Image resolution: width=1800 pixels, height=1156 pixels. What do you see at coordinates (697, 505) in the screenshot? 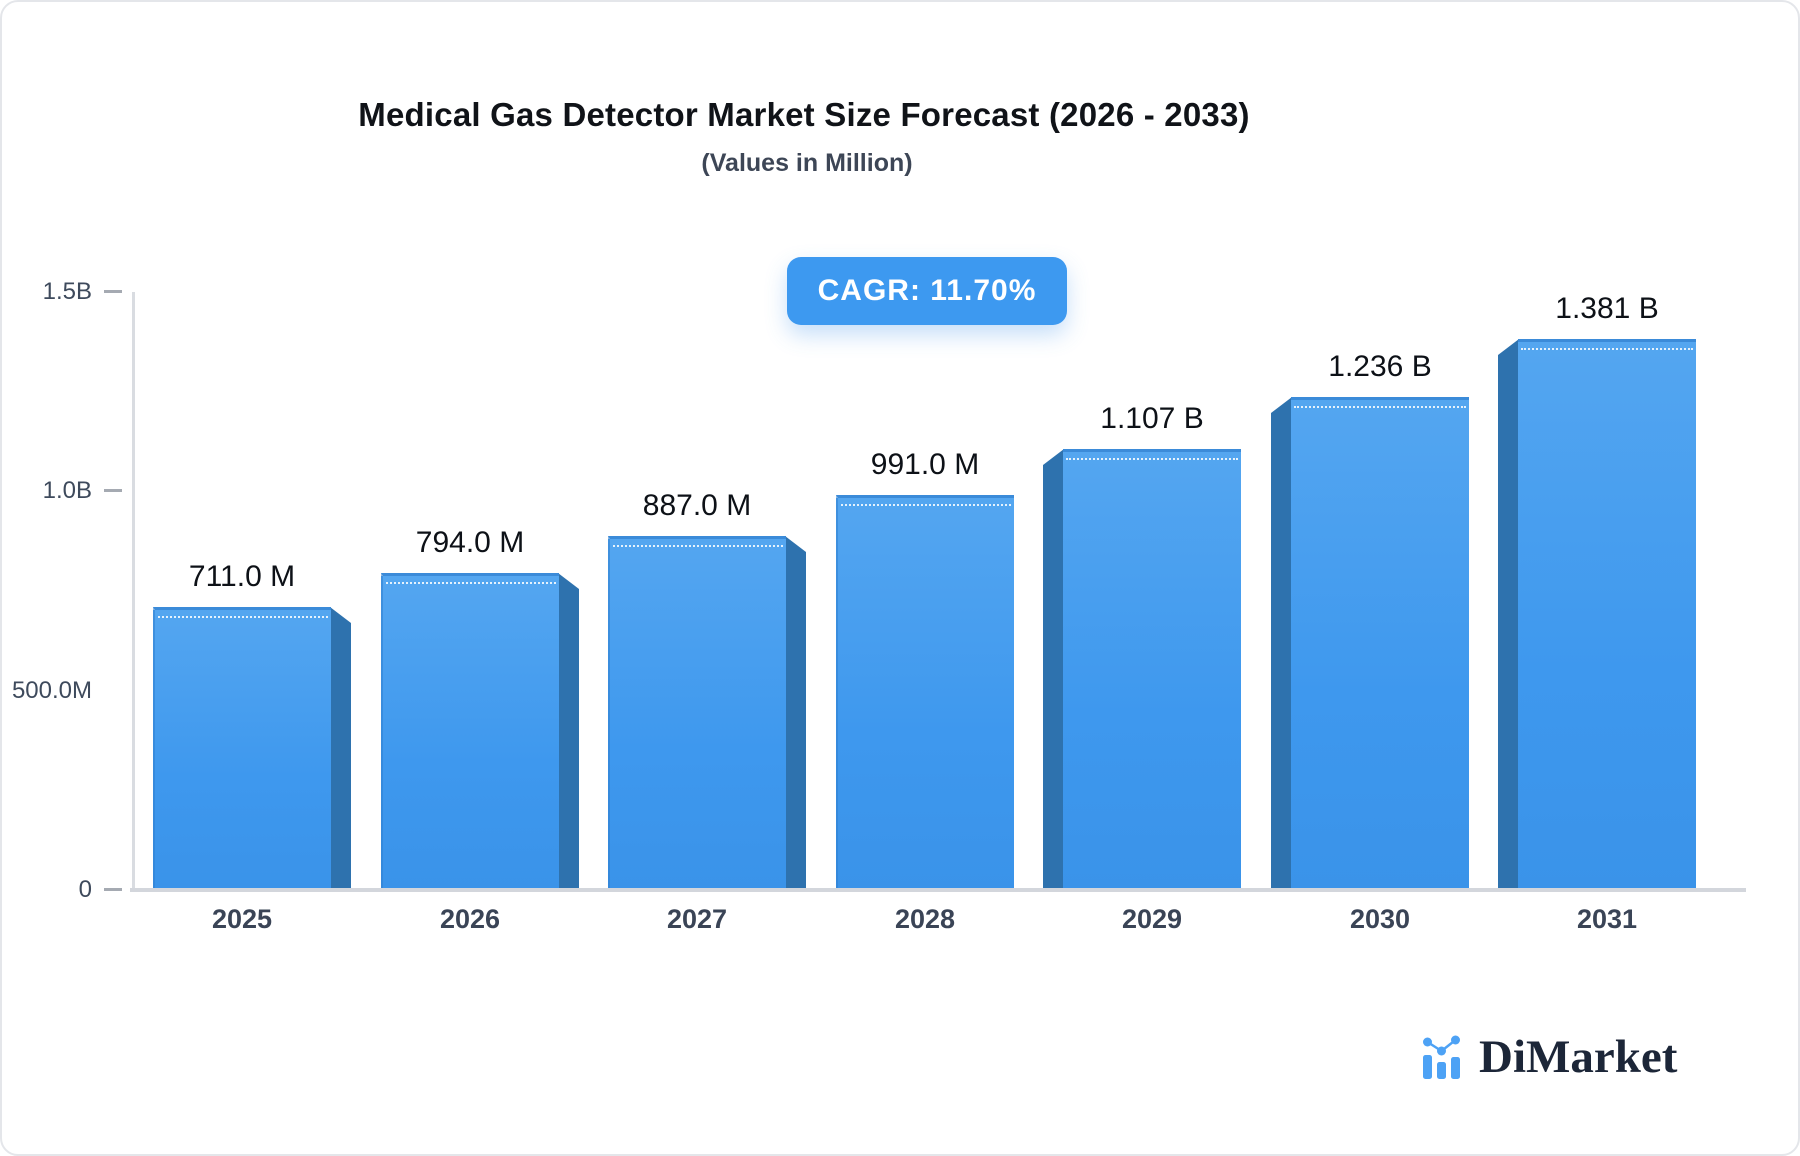
I see `bar-value-label: 887.0 M` at bounding box center [697, 505].